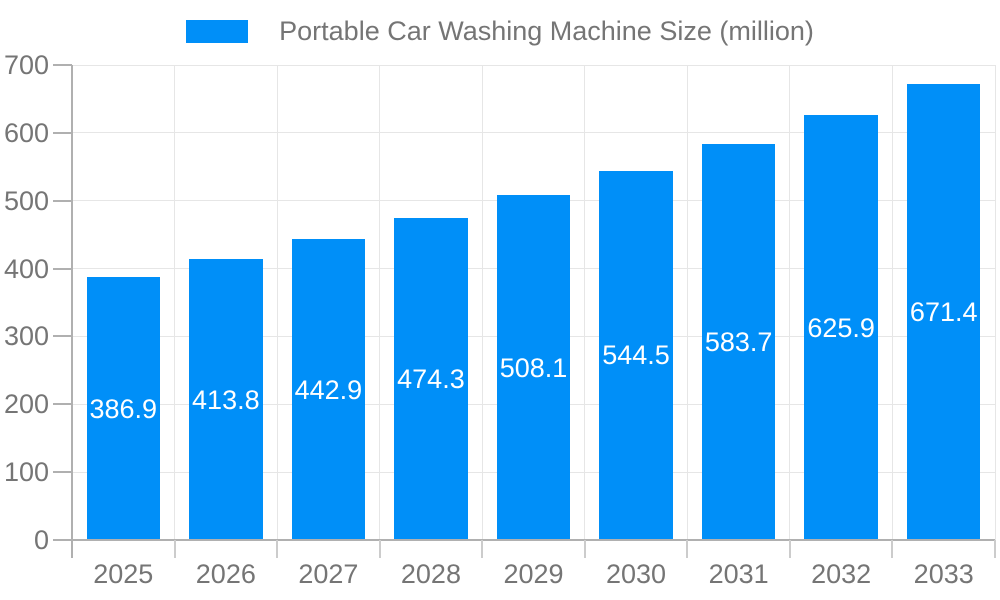 This screenshot has width=1000, height=600. Describe the element at coordinates (841, 574) in the screenshot. I see `x-tick-label: 2032` at that location.